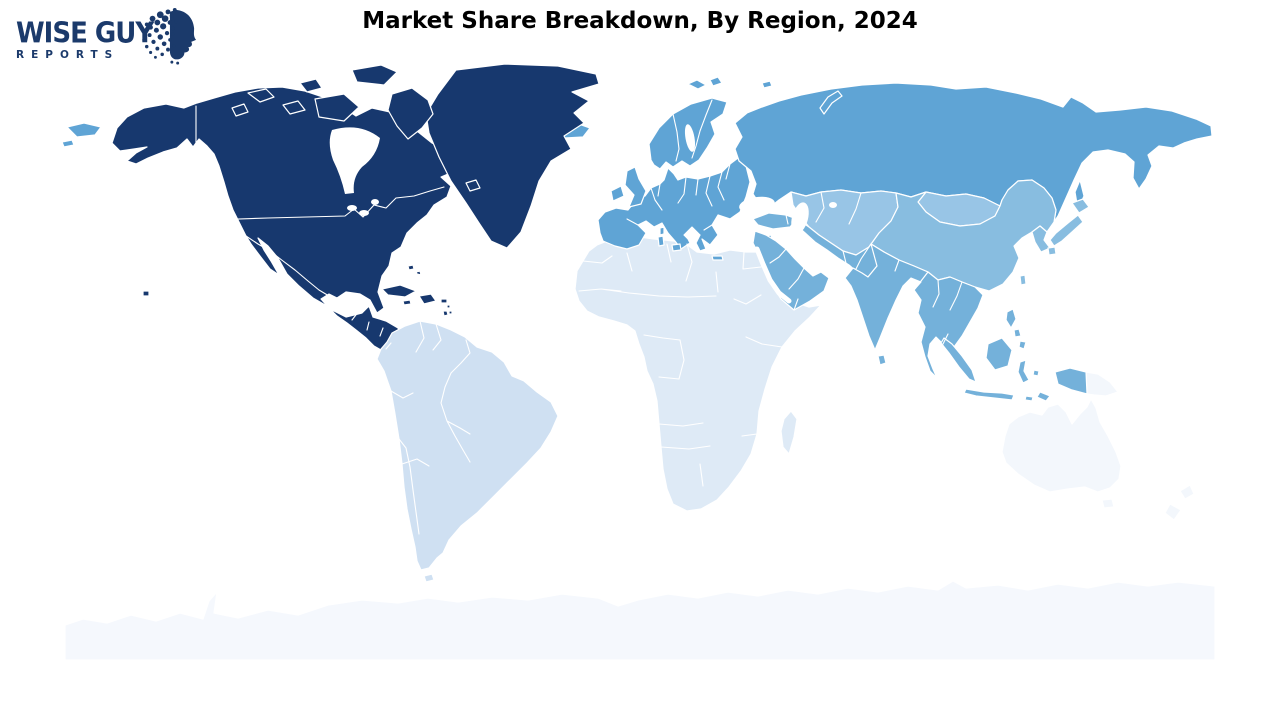 Image resolution: width=1280 pixels, height=720 pixels. What do you see at coordinates (146, 293) in the screenshot?
I see `region-hawaii` at bounding box center [146, 293].